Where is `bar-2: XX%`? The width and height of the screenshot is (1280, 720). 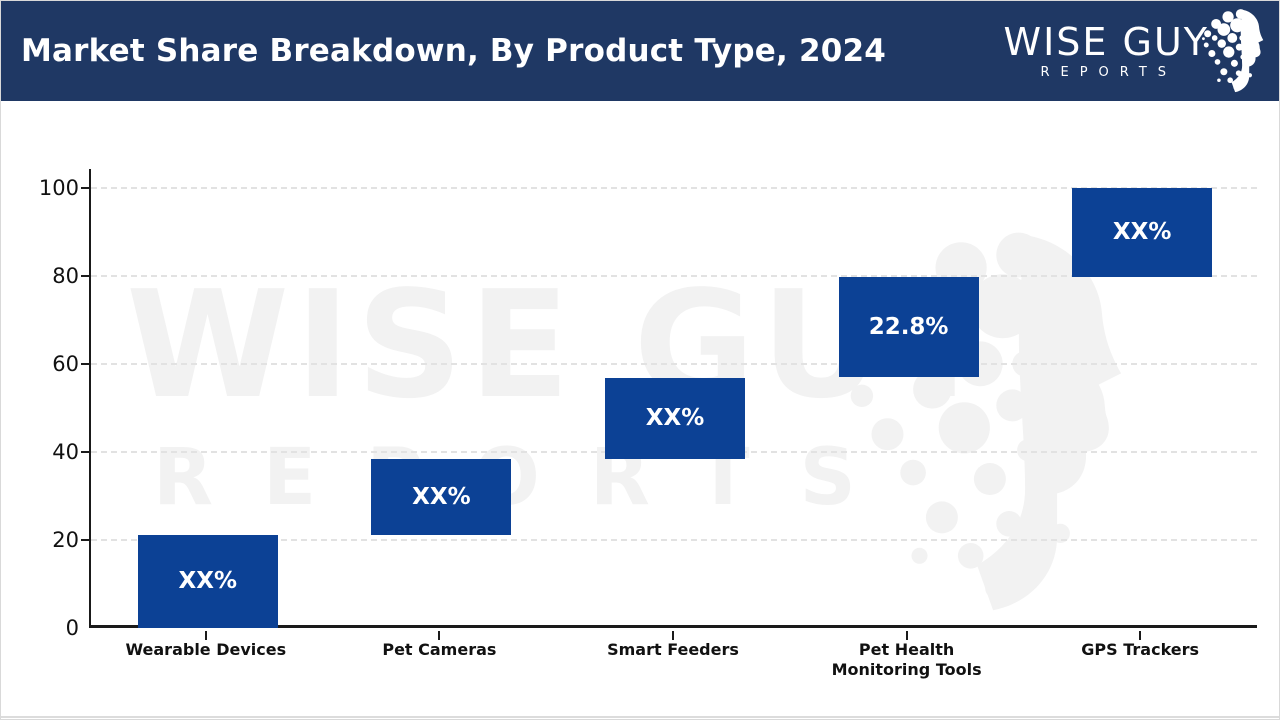
bar-2: XX% is located at coordinates (441, 496).